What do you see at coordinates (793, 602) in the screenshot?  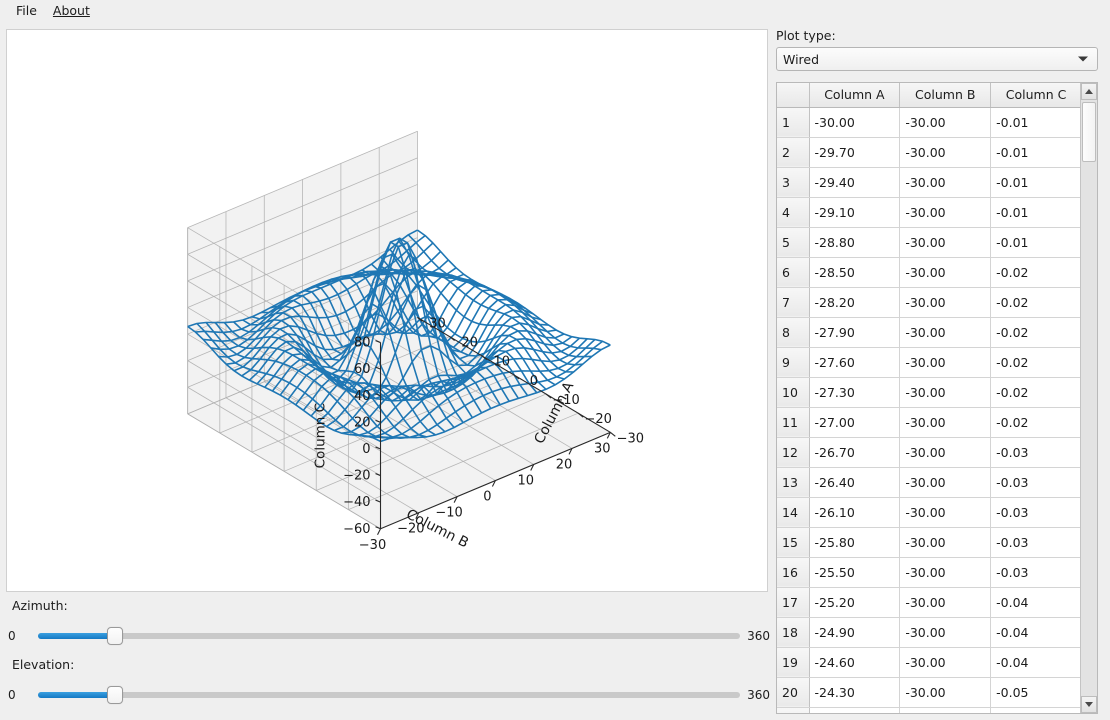 I see `cell-rownum: 17` at bounding box center [793, 602].